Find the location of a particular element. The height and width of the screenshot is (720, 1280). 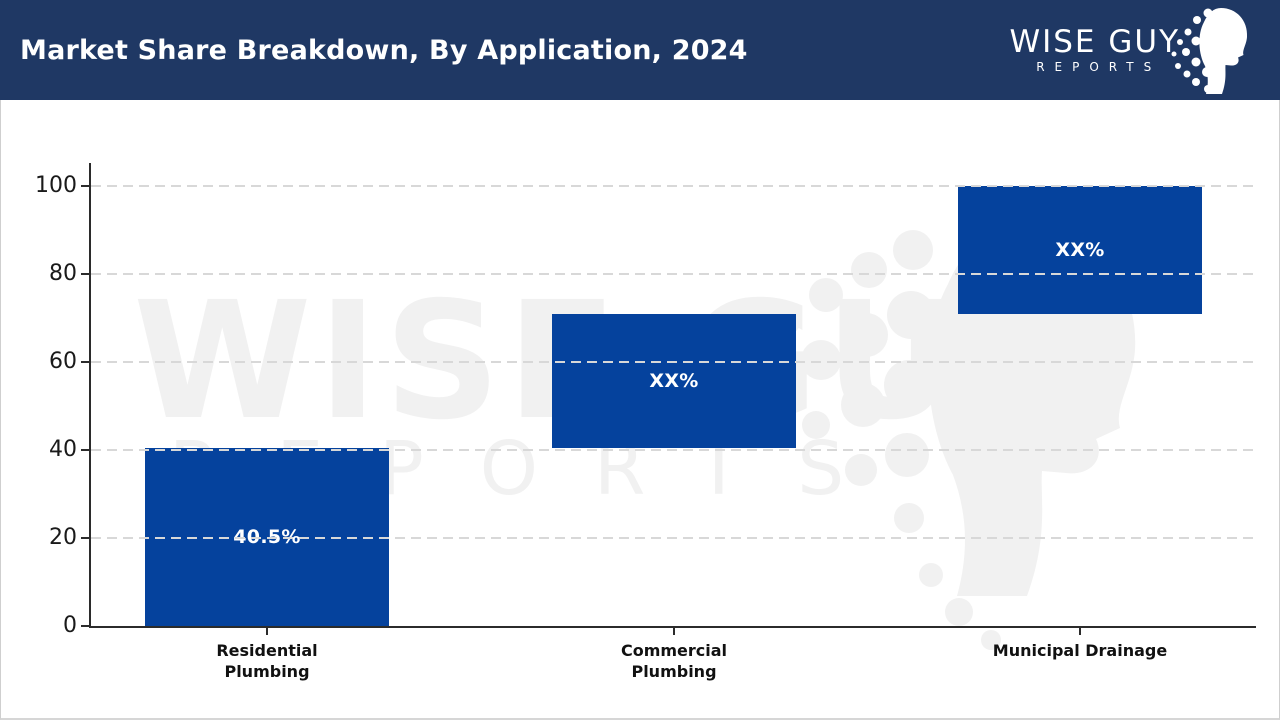

x-label-line: Municipal Drainage is located at coordinates (1080, 650).